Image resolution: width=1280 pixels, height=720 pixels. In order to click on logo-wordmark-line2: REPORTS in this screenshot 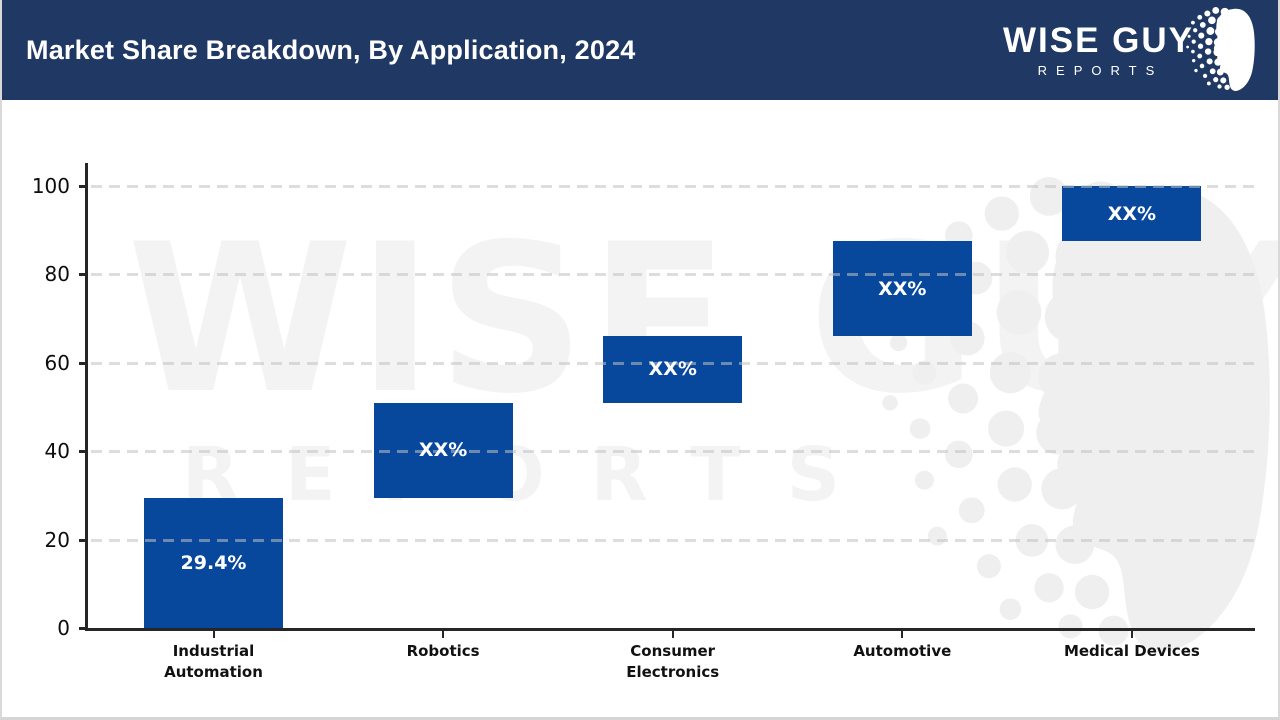, I will do `click(1100, 70)`.